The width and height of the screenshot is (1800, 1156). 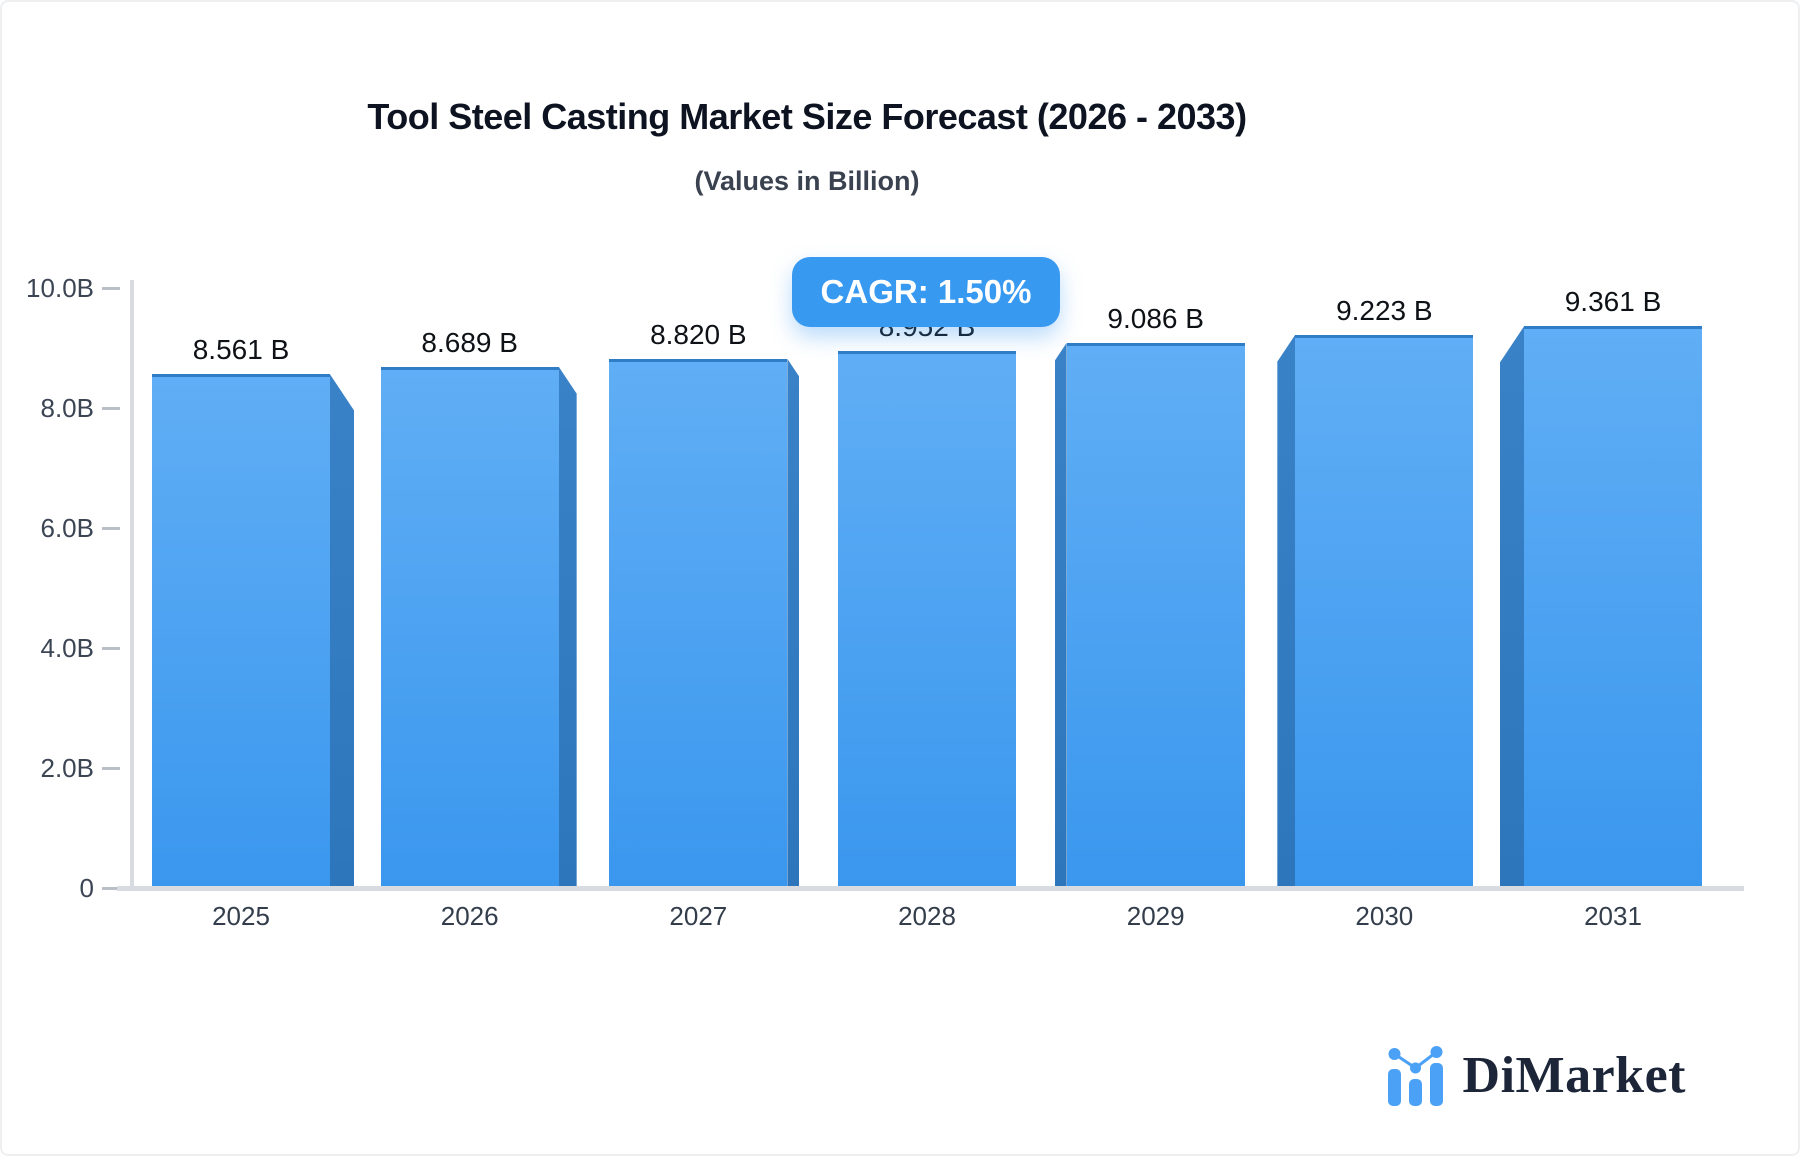 What do you see at coordinates (1155, 916) in the screenshot?
I see `x-tick-label: 2029` at bounding box center [1155, 916].